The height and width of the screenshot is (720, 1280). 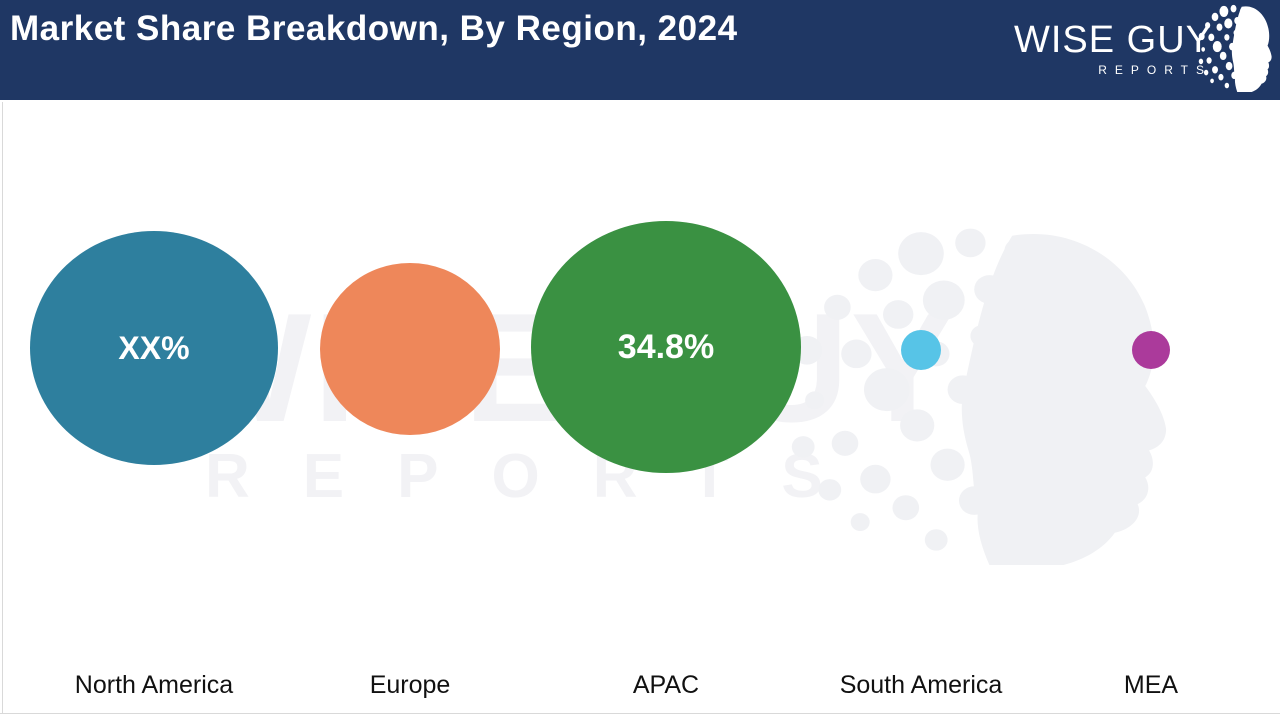 What do you see at coordinates (921, 350) in the screenshot?
I see `bubble-south-america` at bounding box center [921, 350].